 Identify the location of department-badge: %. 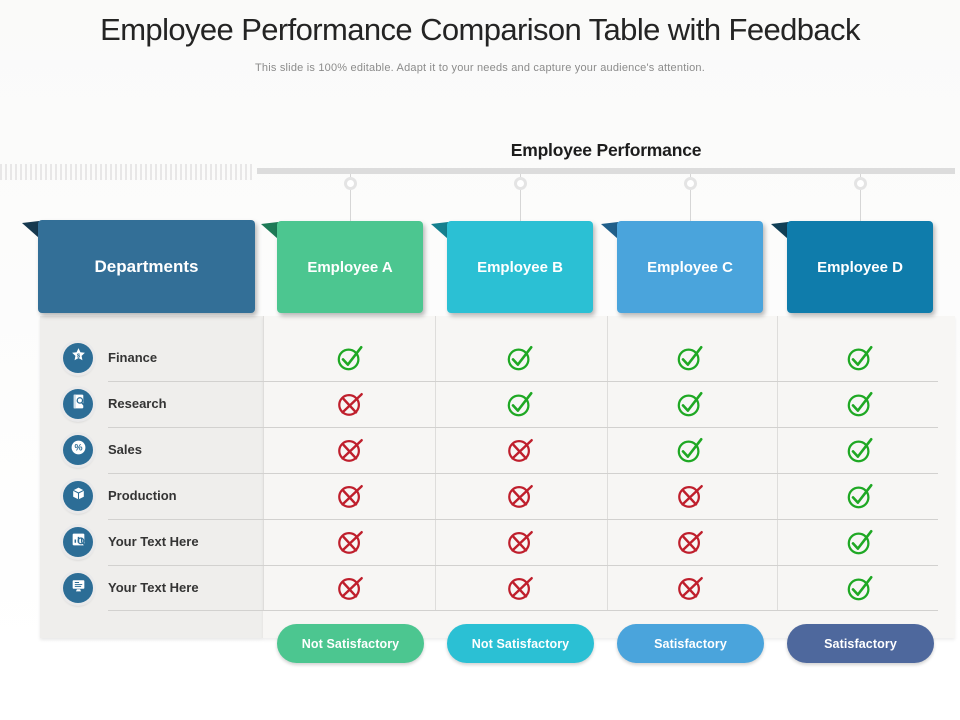
(78, 450).